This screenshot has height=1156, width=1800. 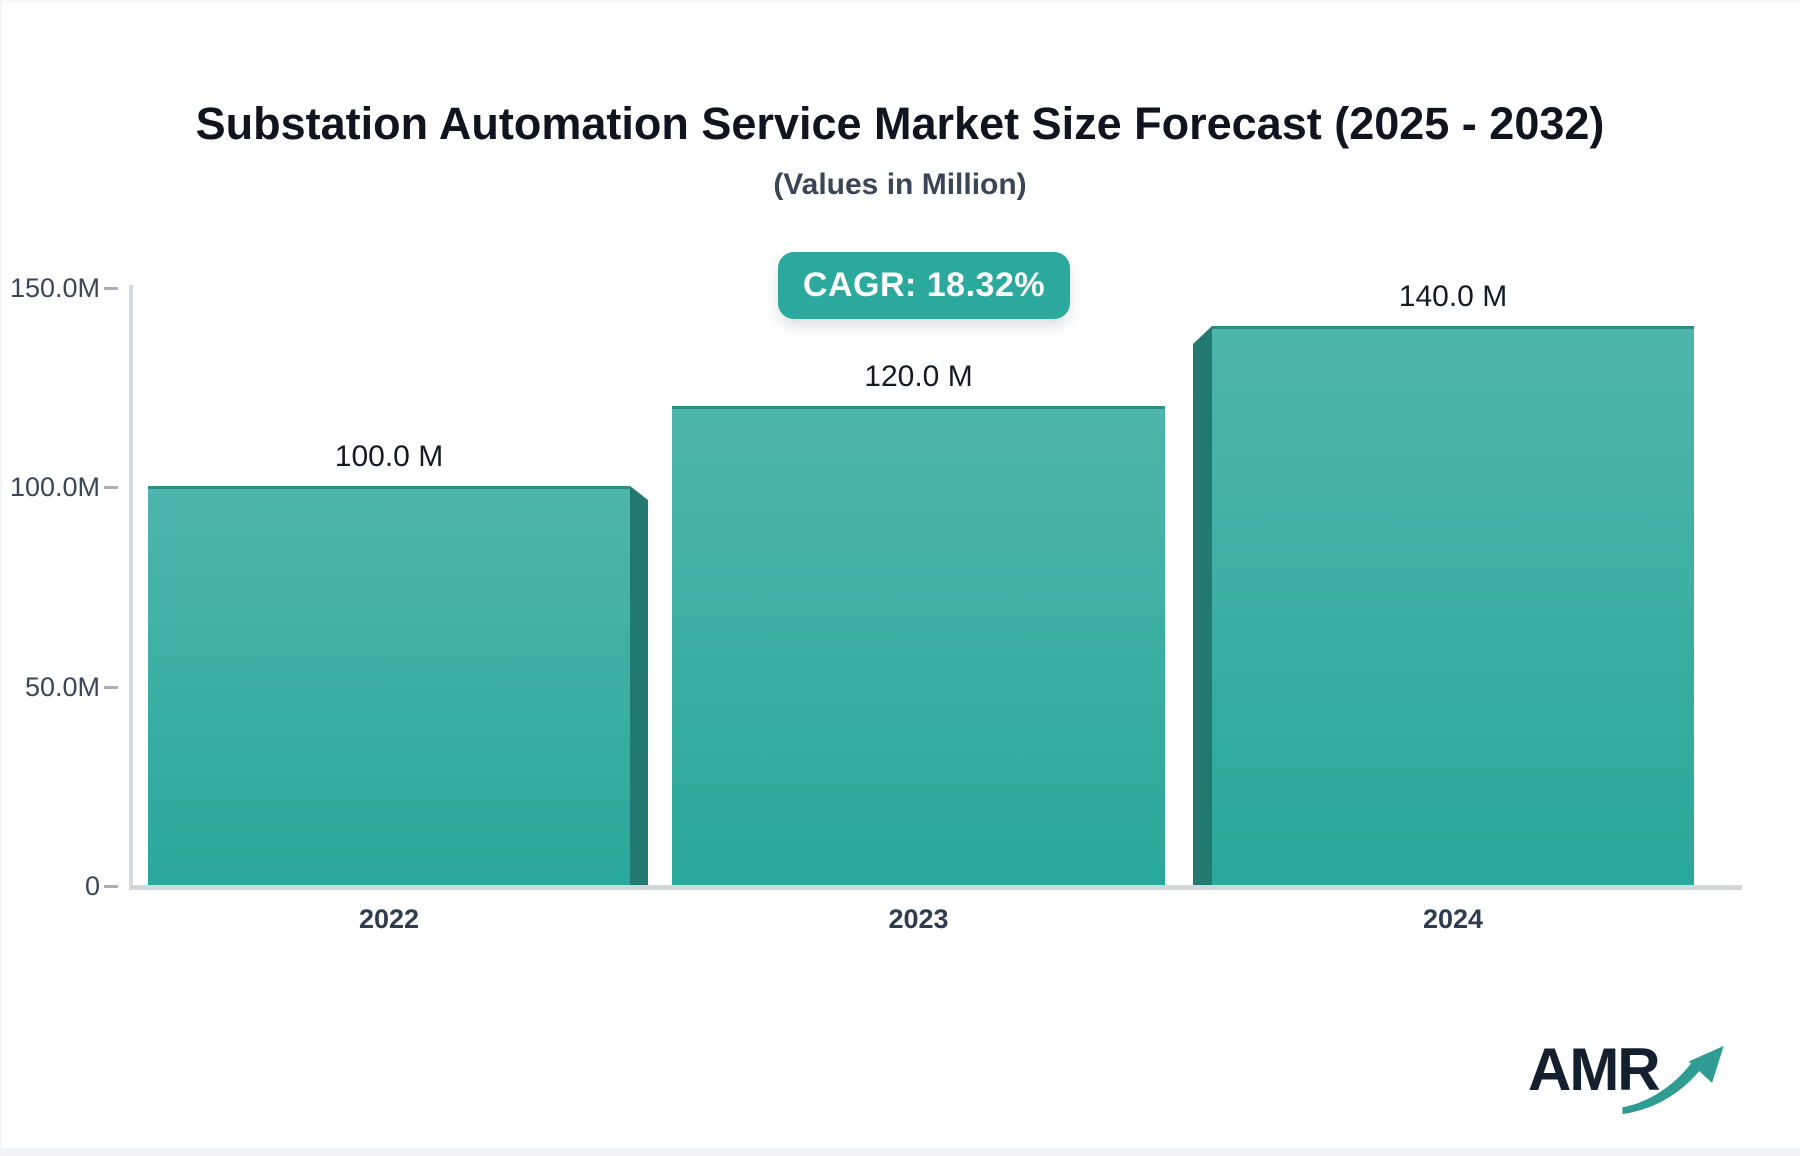 I want to click on page-border-left, so click(x=1, y=578).